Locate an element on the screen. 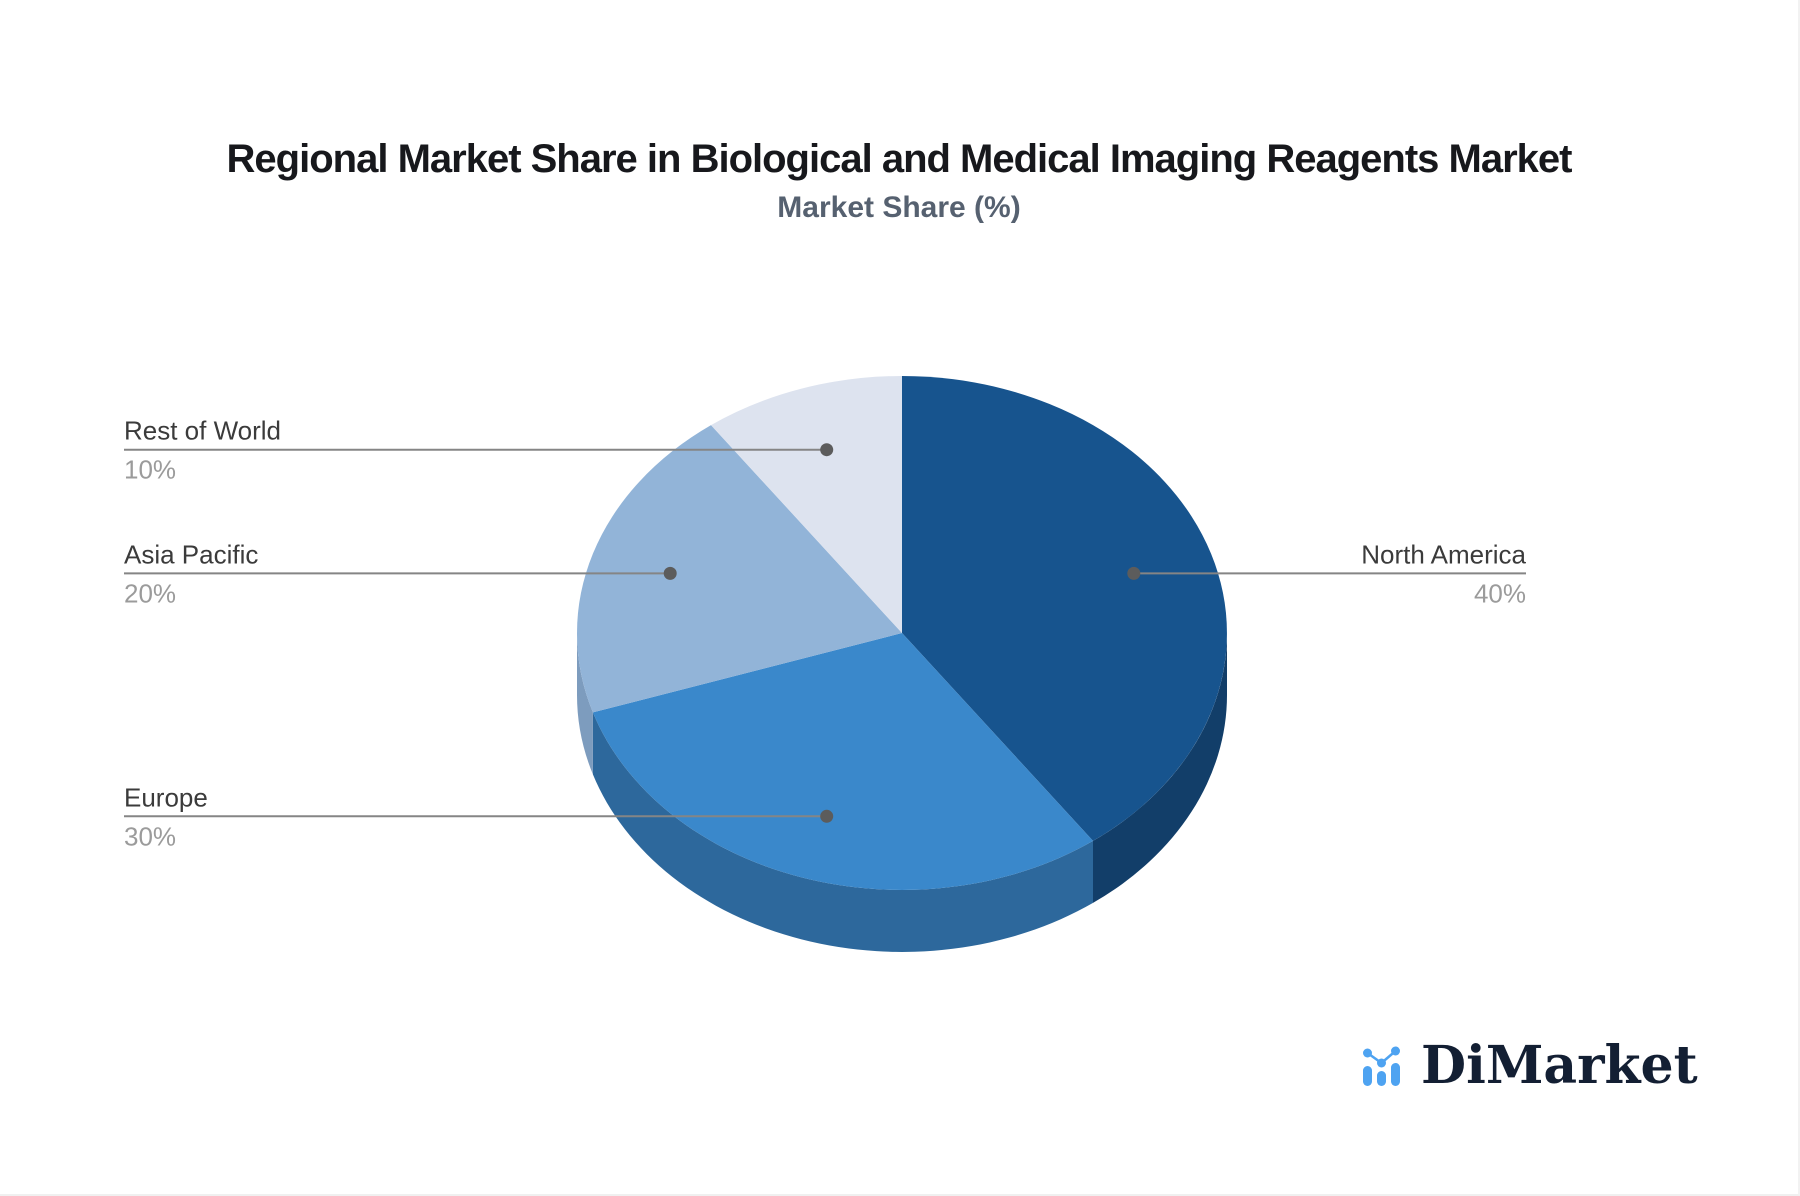 The image size is (1800, 1196). label-dot-asia-pacific is located at coordinates (670, 573).